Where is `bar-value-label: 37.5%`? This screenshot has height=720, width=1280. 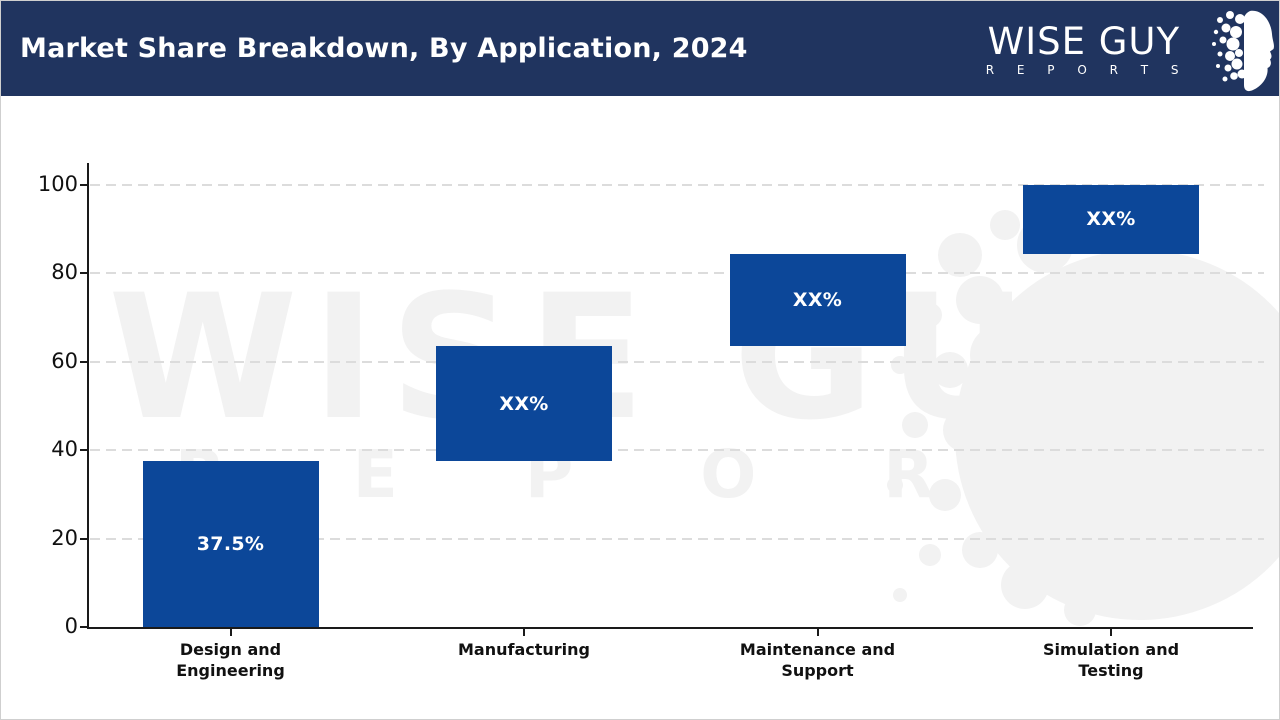
bar-value-label: 37.5% is located at coordinates (230, 544).